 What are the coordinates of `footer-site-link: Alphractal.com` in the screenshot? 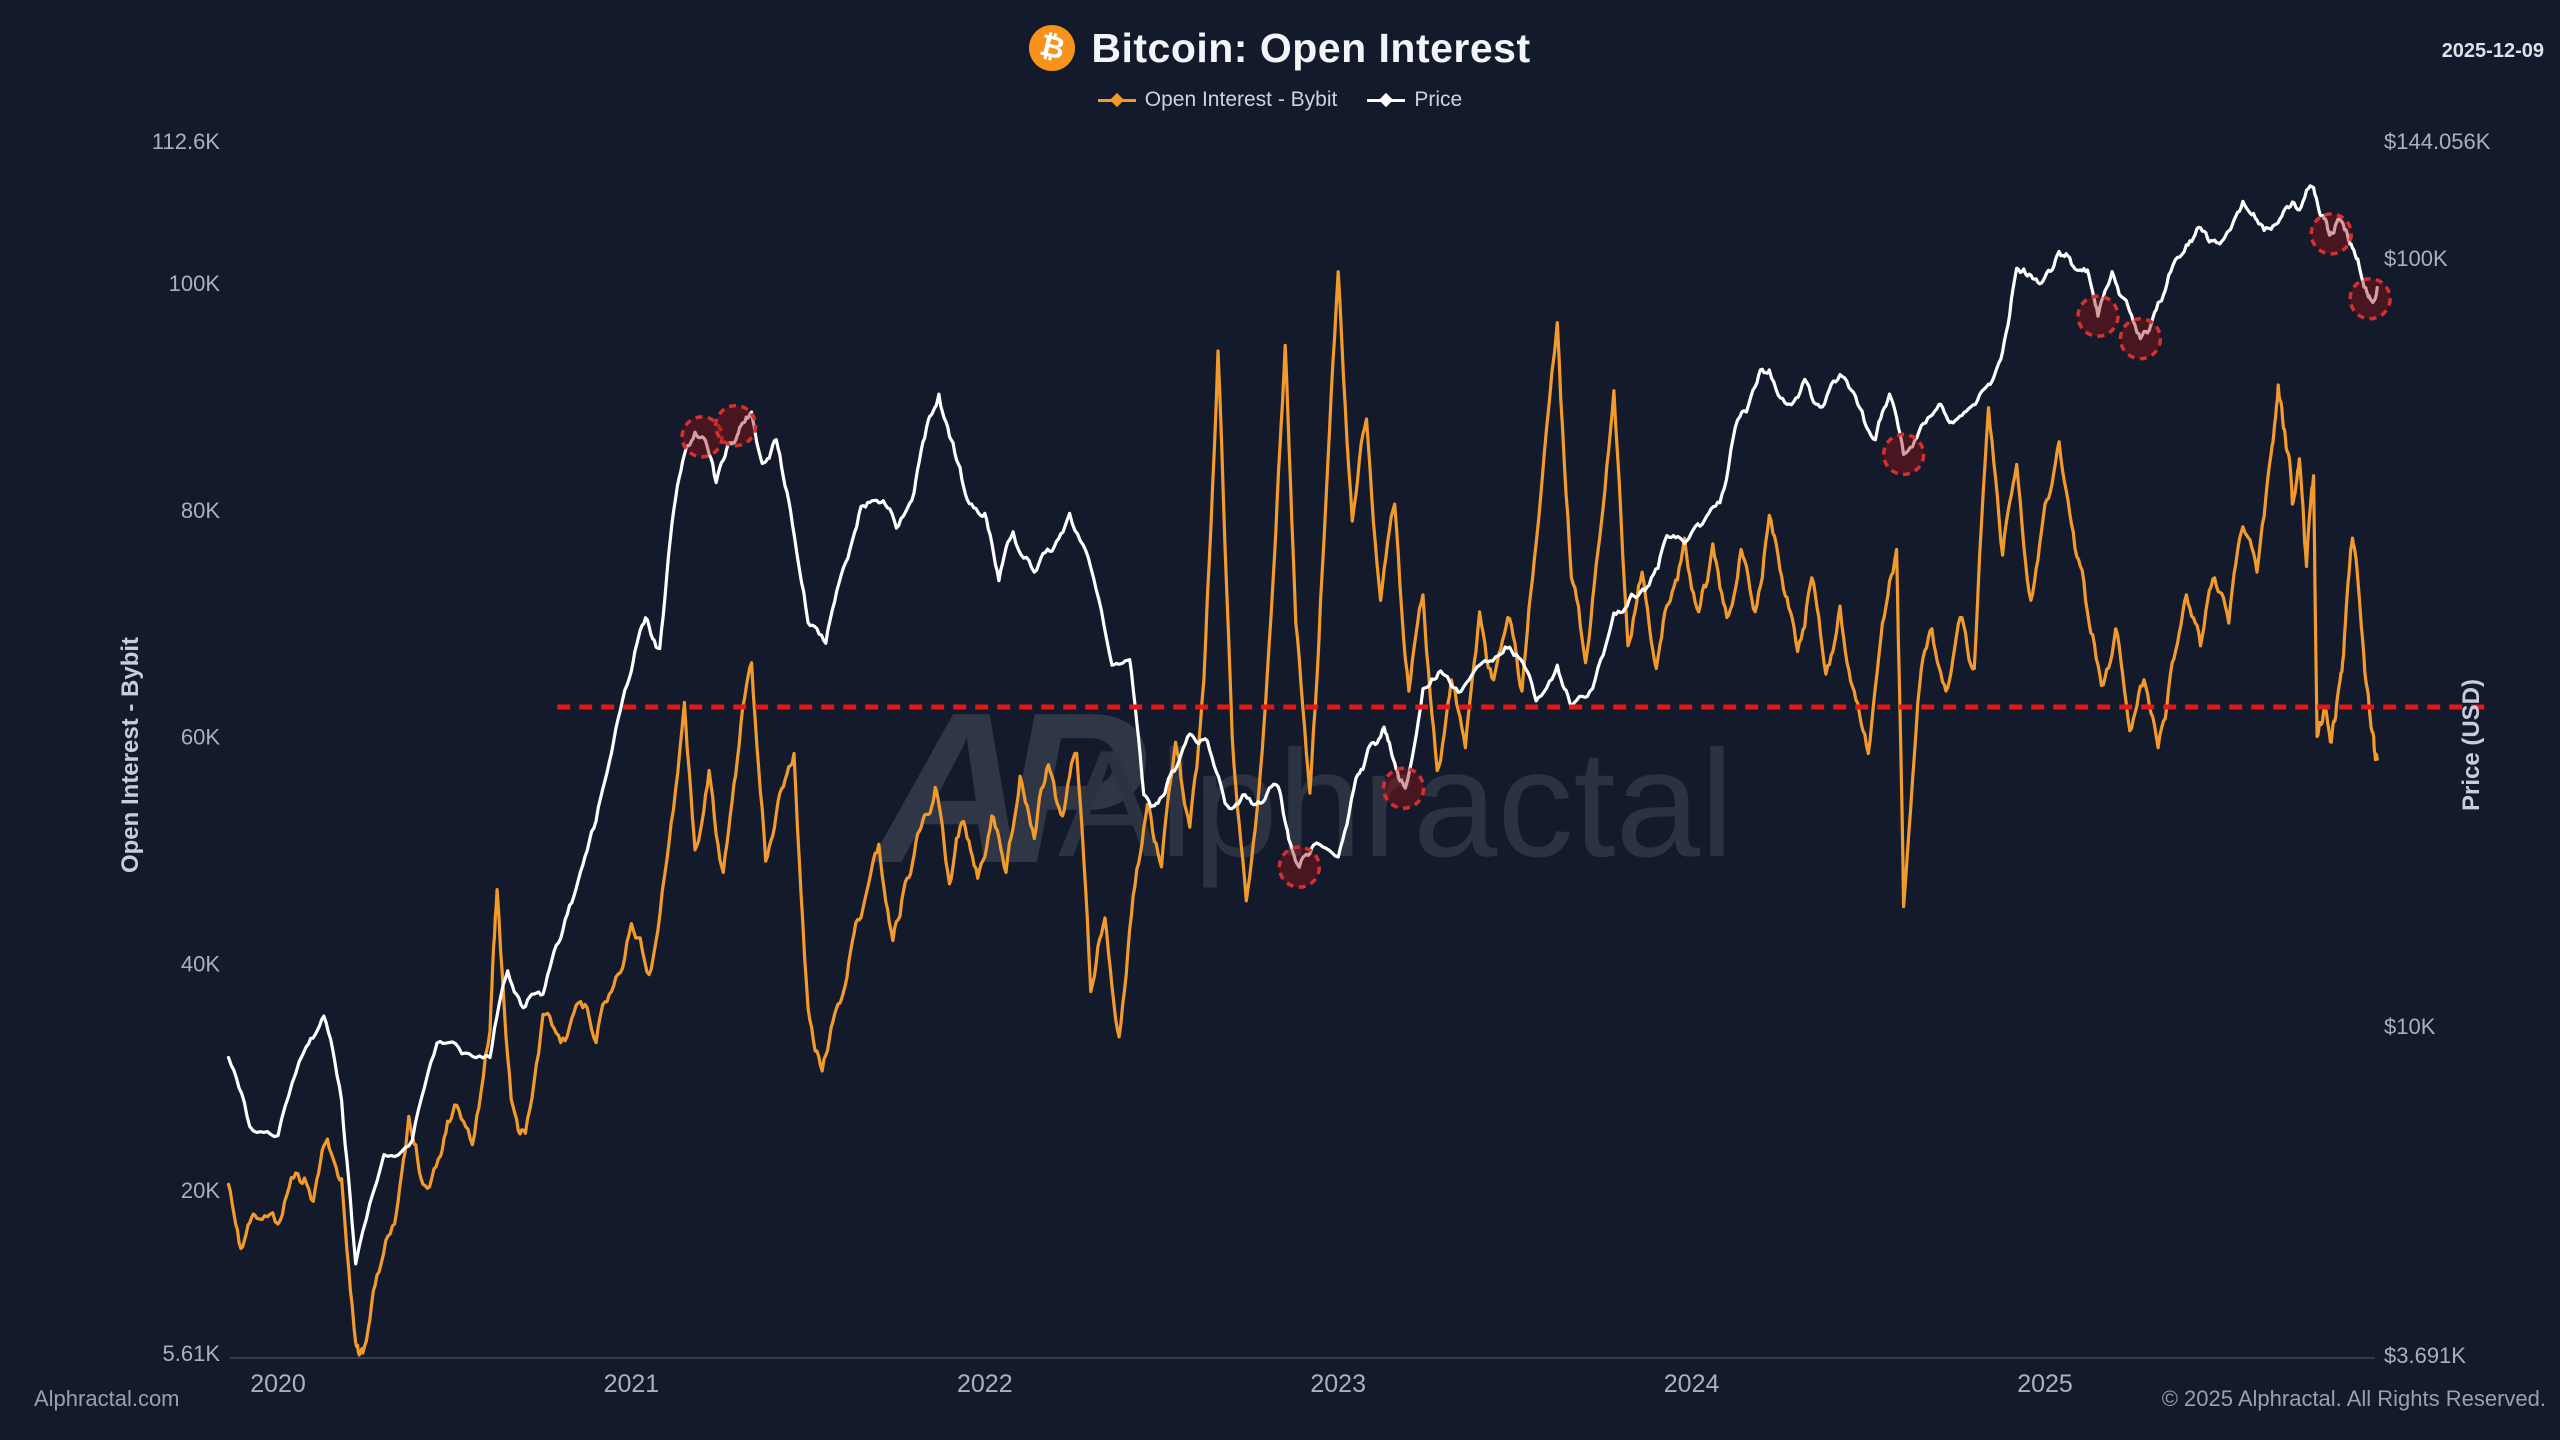 It's located at (107, 1398).